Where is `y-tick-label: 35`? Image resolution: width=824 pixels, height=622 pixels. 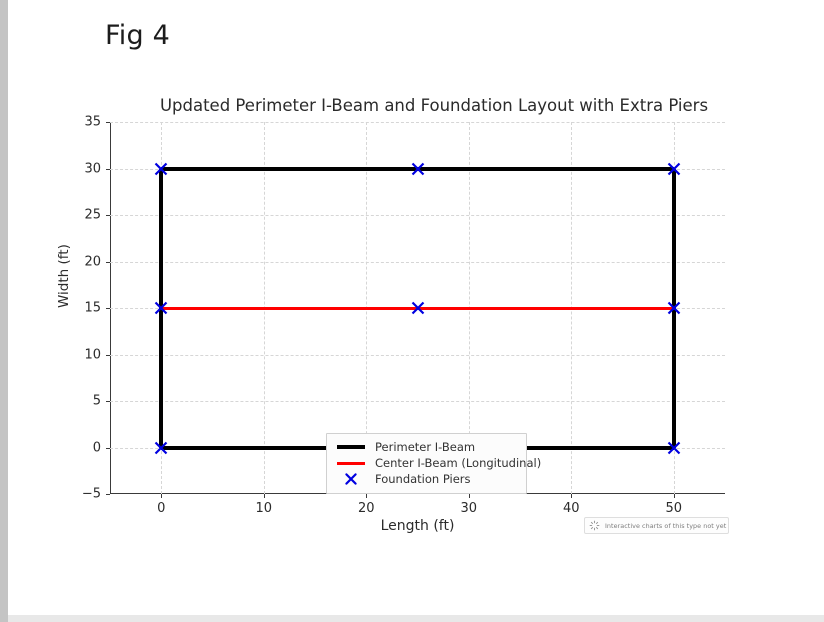 y-tick-label: 35 is located at coordinates (92, 122).